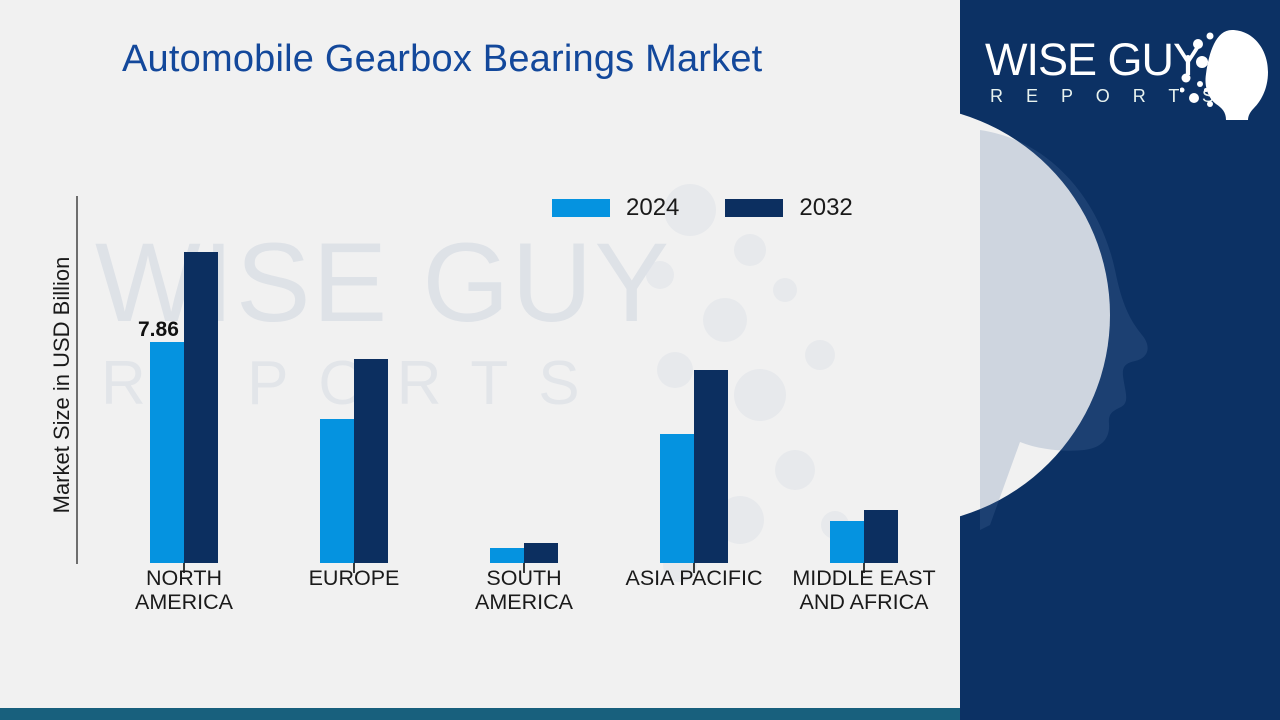 The image size is (1280, 720). Describe the element at coordinates (581, 208) in the screenshot. I see `legend-swatch-2024-icon` at that location.